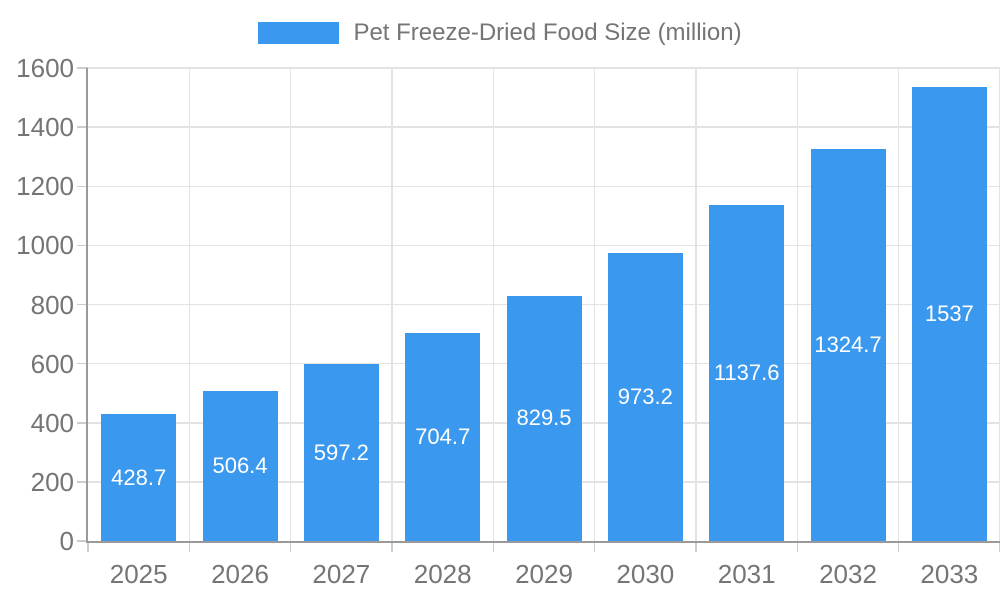  I want to click on y-axis-line, so click(87, 305).